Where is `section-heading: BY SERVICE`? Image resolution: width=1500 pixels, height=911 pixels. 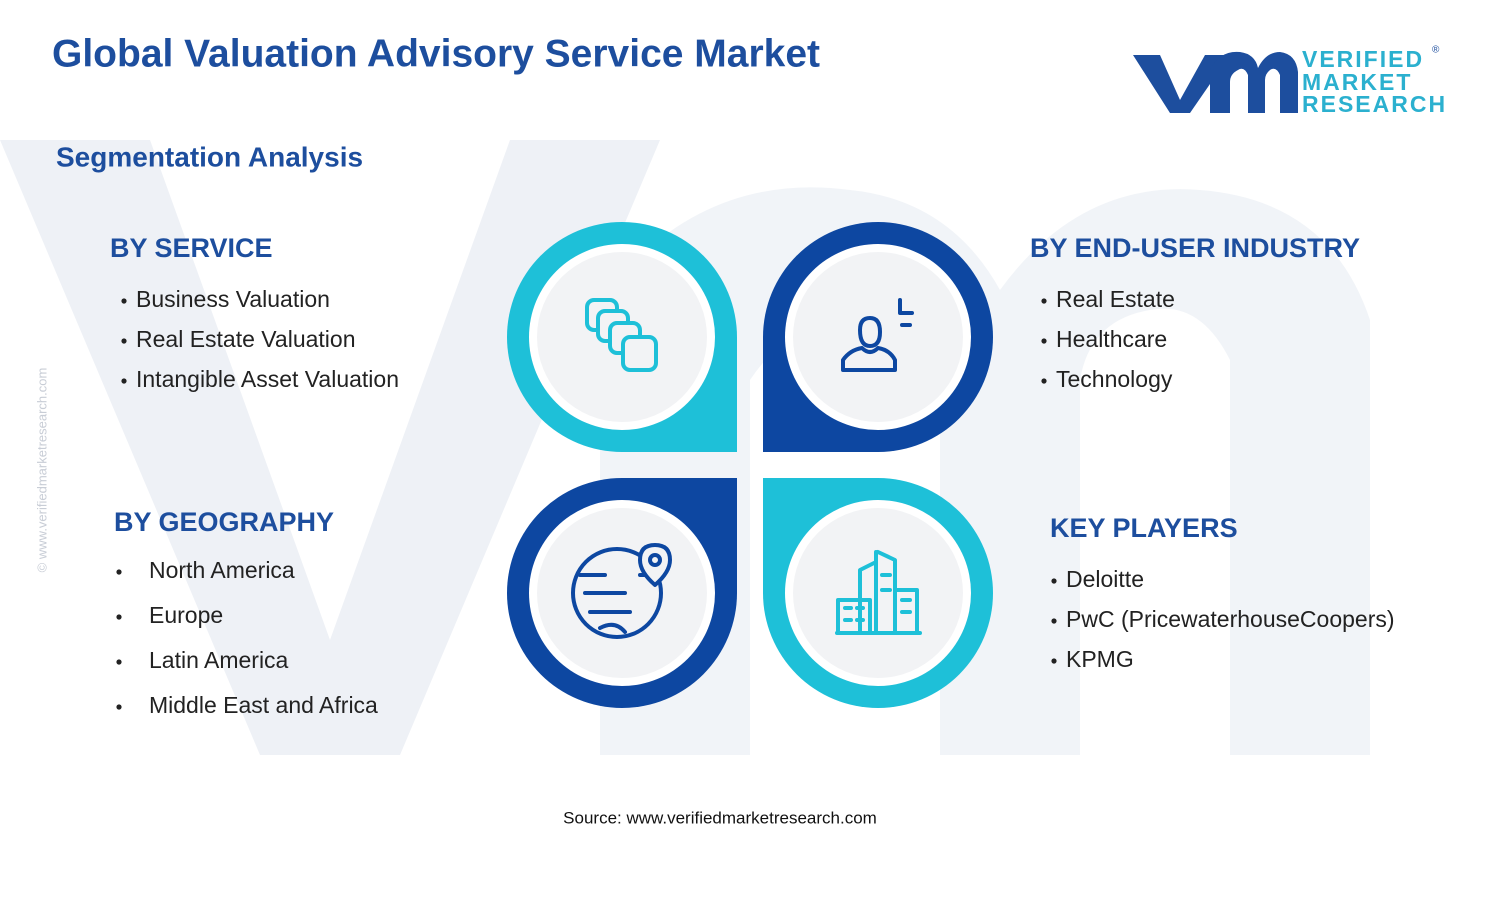 section-heading: BY SERVICE is located at coordinates (191, 248).